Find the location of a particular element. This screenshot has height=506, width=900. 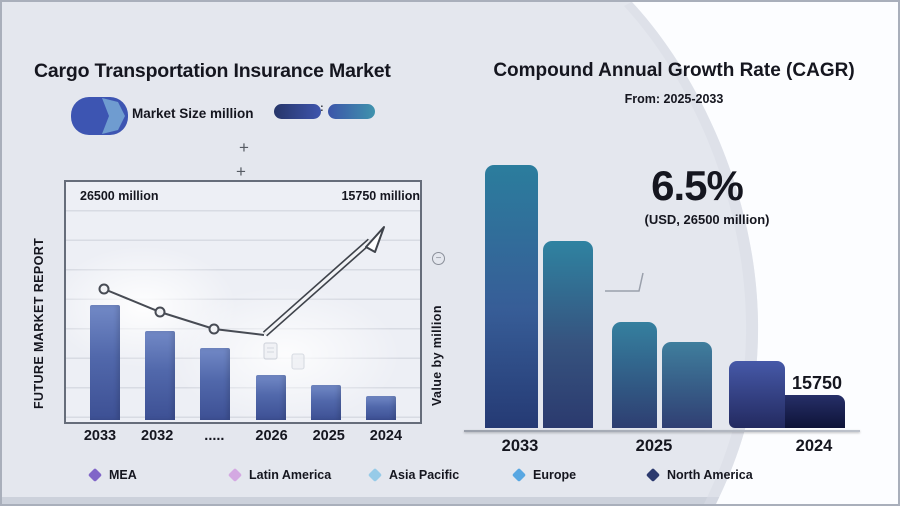

legend-item: North America is located at coordinates (699, 475).